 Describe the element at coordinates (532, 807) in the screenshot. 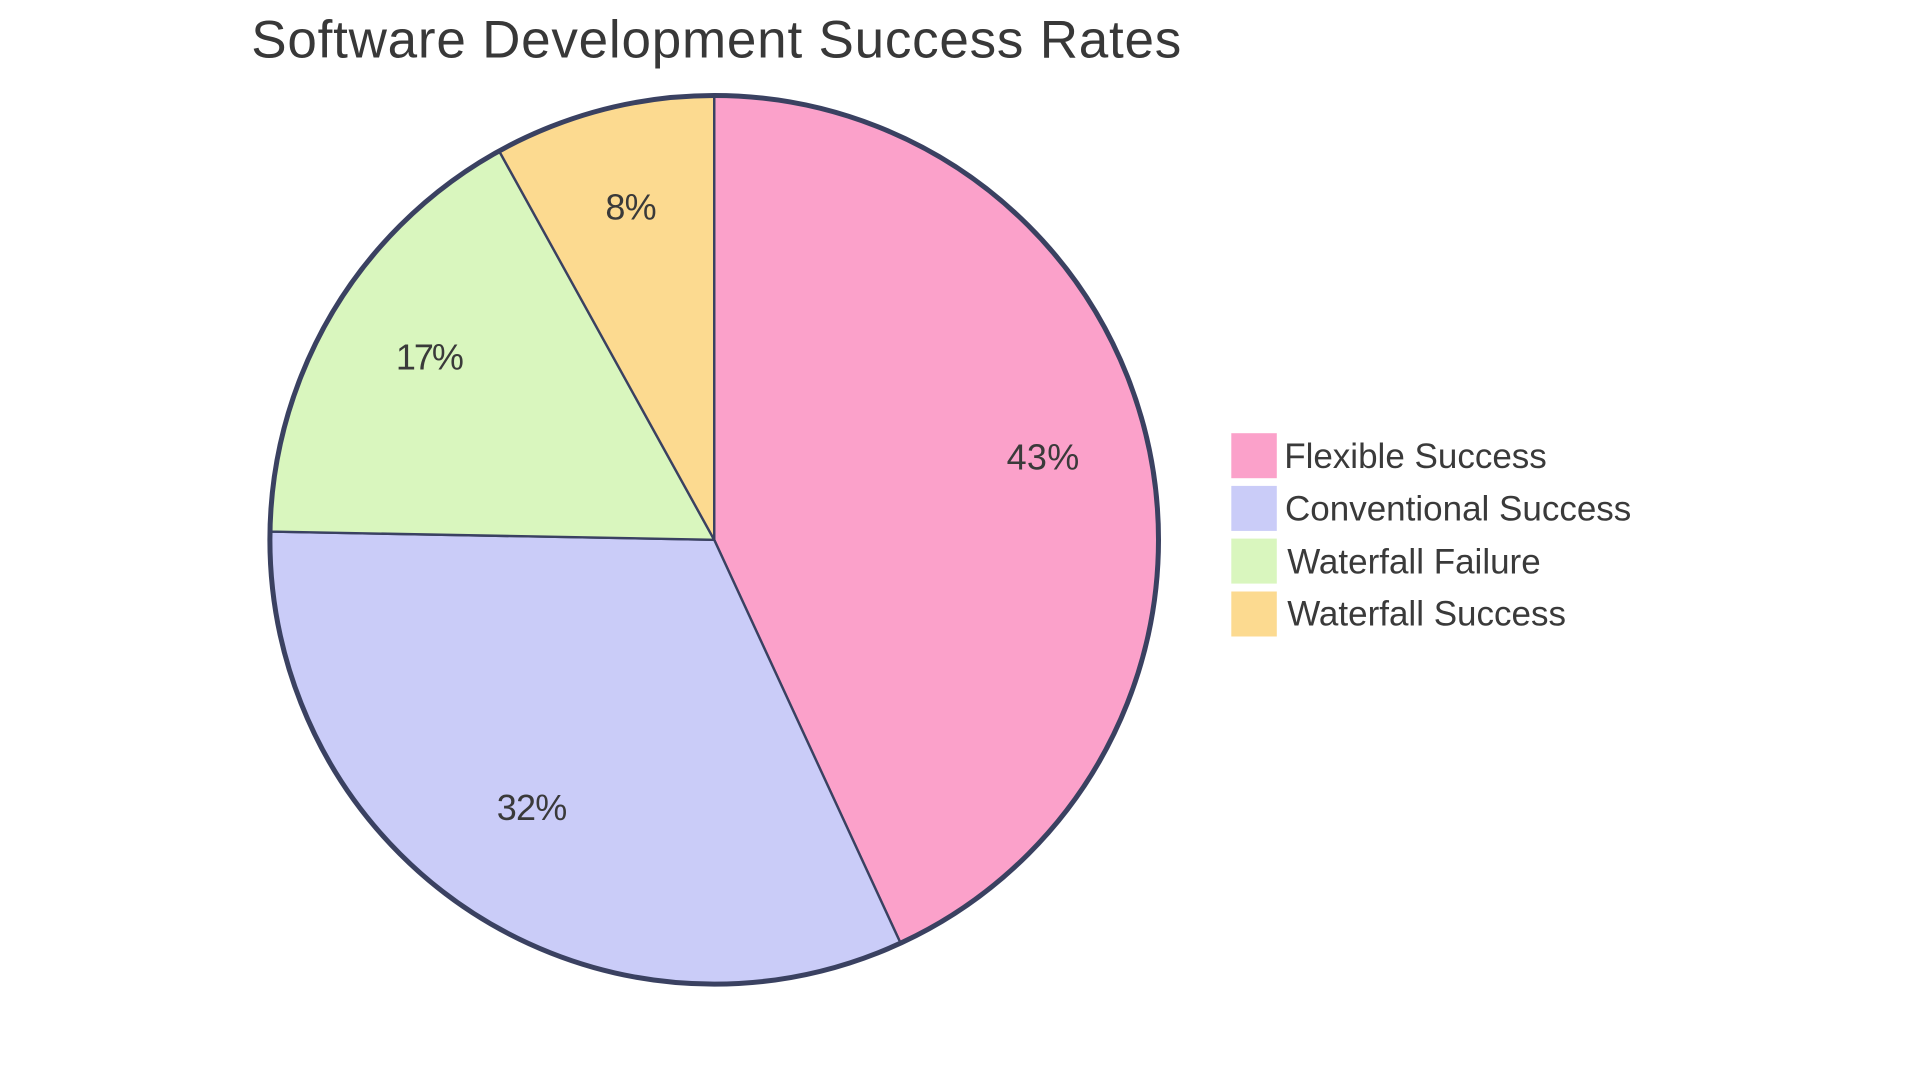

I see `svg-text: 32%` at that location.